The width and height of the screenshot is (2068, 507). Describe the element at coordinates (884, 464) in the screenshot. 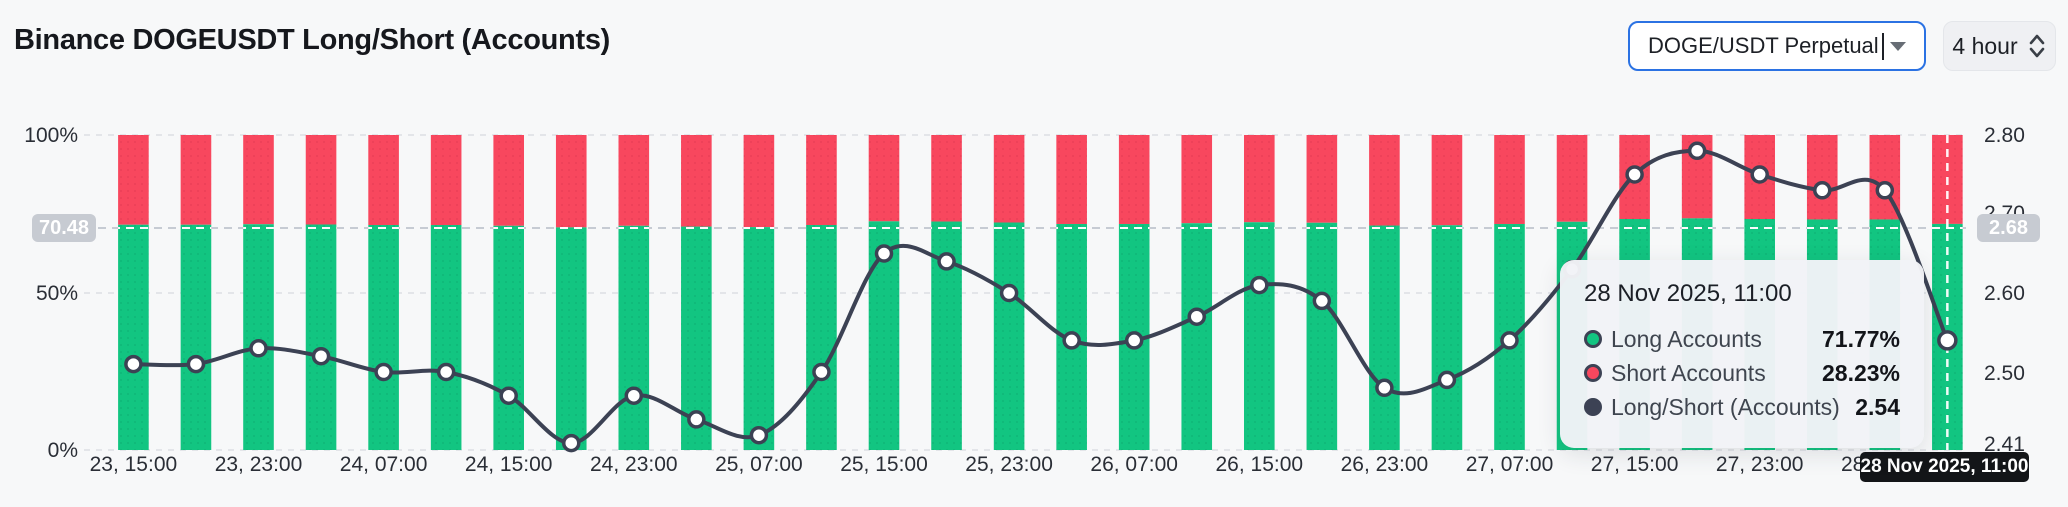

I see `x-axis-tick: 25, 15:00` at that location.